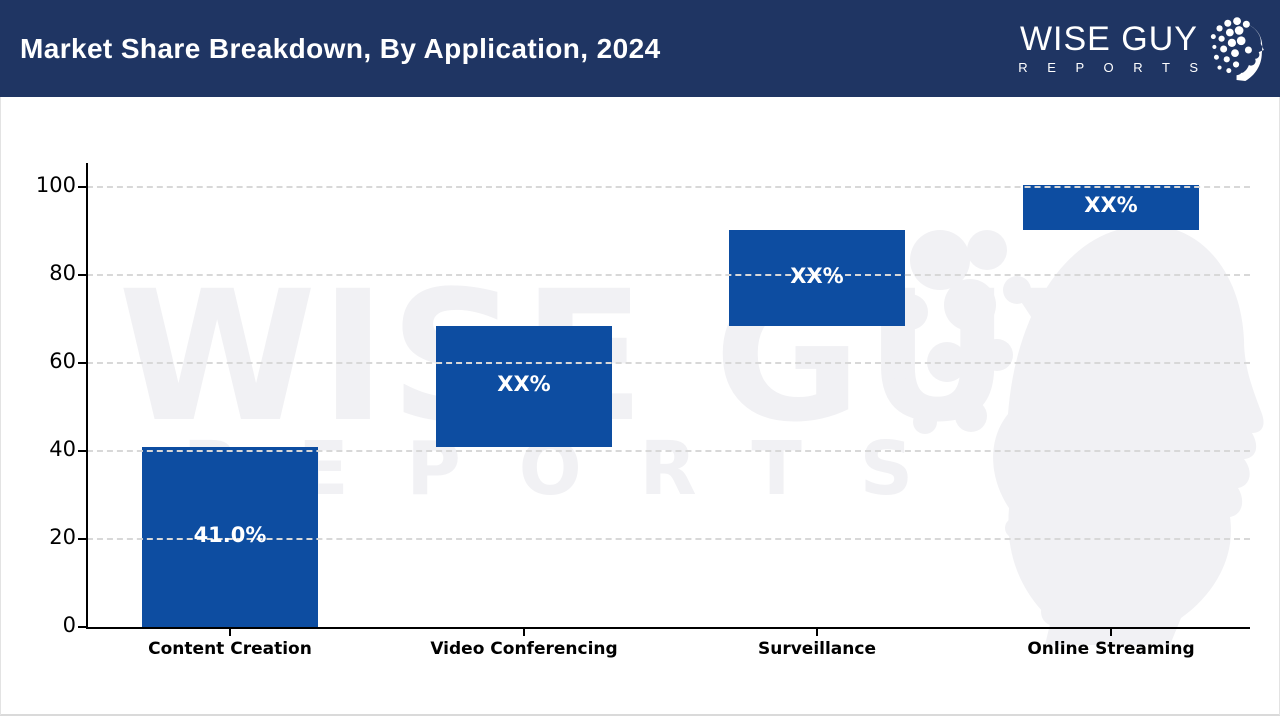 This screenshot has height=720, width=1280. I want to click on brand-wordmark: WISE GUY R E P O R T S, so click(1108, 48).